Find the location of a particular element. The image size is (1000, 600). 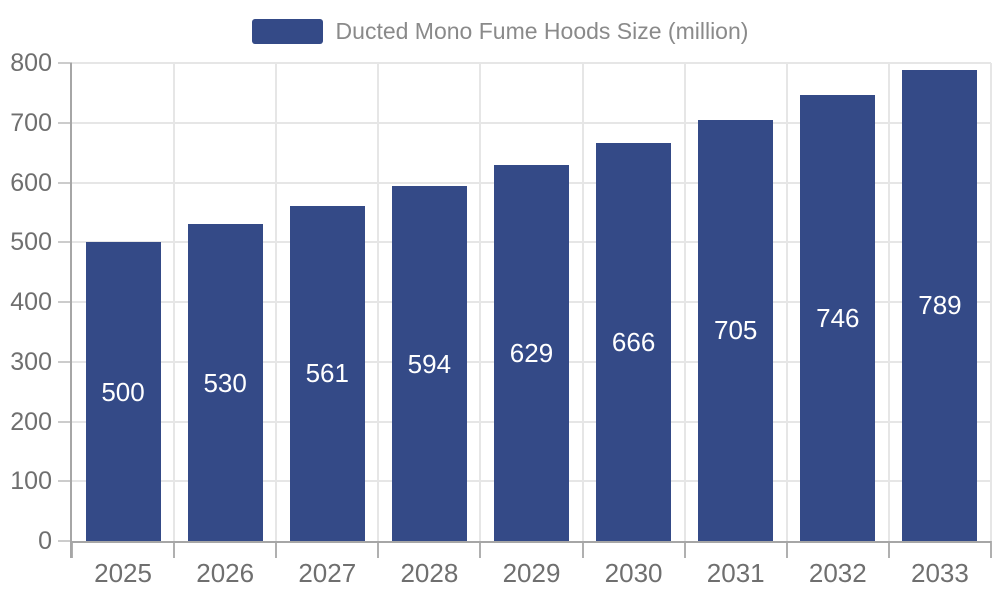

legend: Ducted Mono Fume Hoods Size (million) is located at coordinates (500, 31).